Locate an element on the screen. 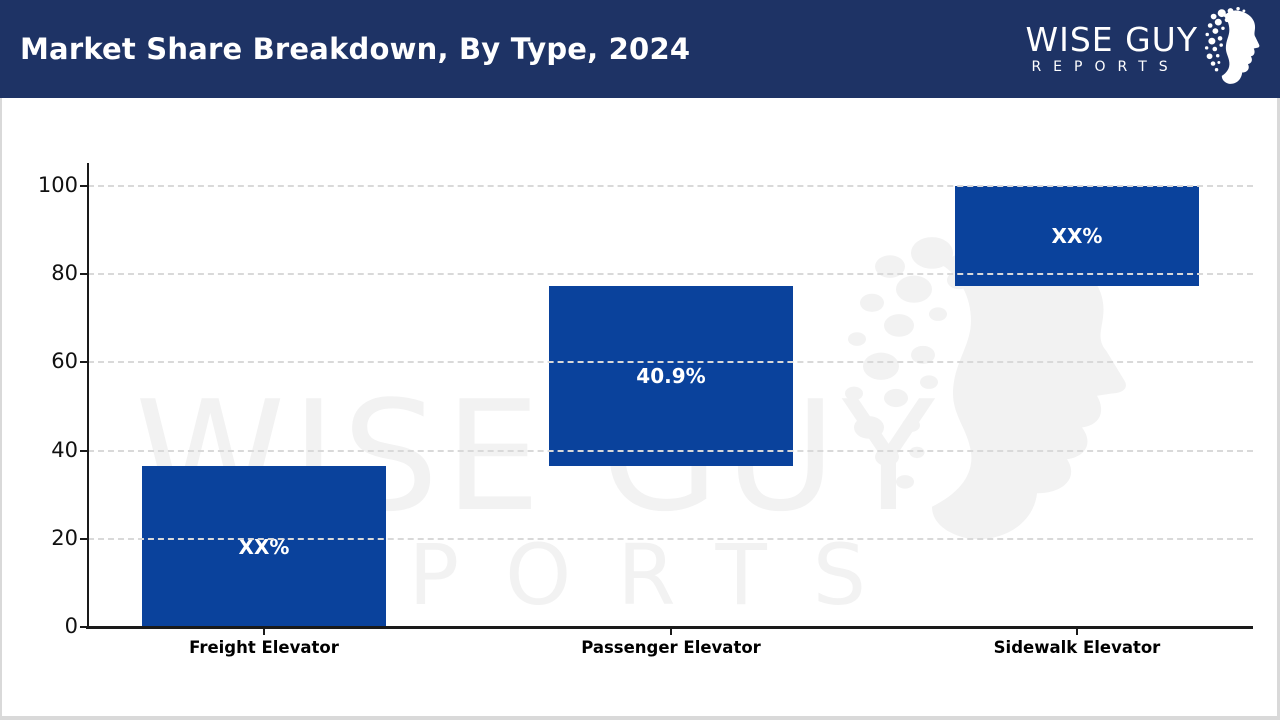  logo-subtitle: REPORTS is located at coordinates (1105, 66).